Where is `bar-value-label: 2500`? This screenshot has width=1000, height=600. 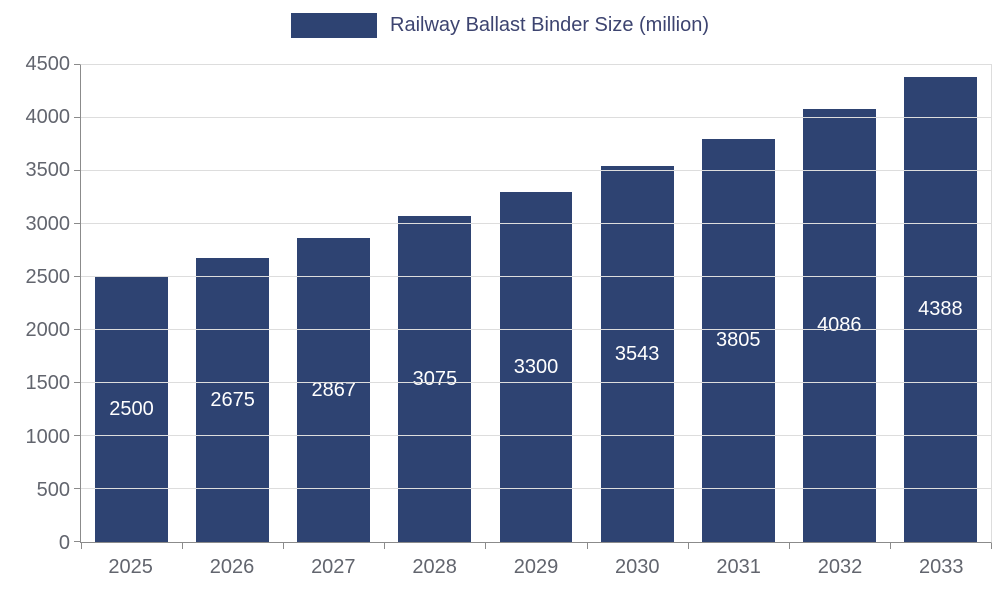
bar-value-label: 2500 is located at coordinates (131, 409).